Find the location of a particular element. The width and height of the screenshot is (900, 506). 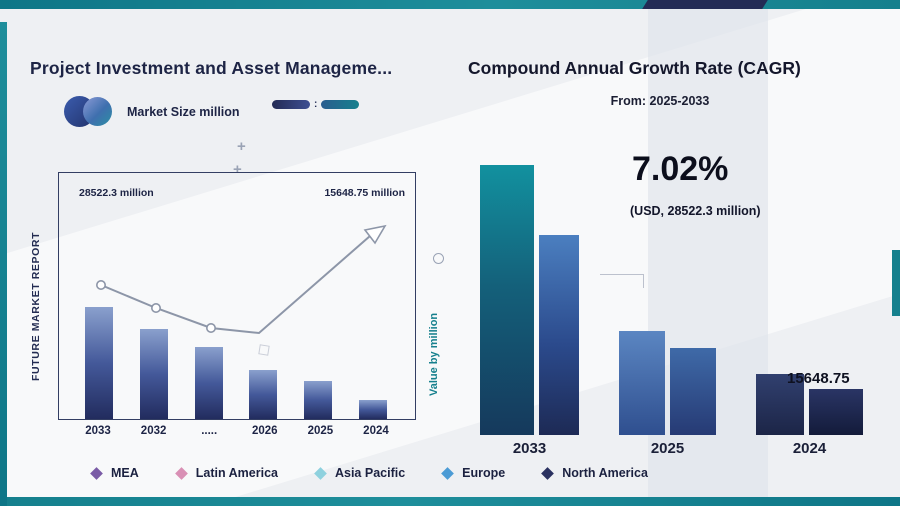

navy-pill-icon is located at coordinates (291, 104).